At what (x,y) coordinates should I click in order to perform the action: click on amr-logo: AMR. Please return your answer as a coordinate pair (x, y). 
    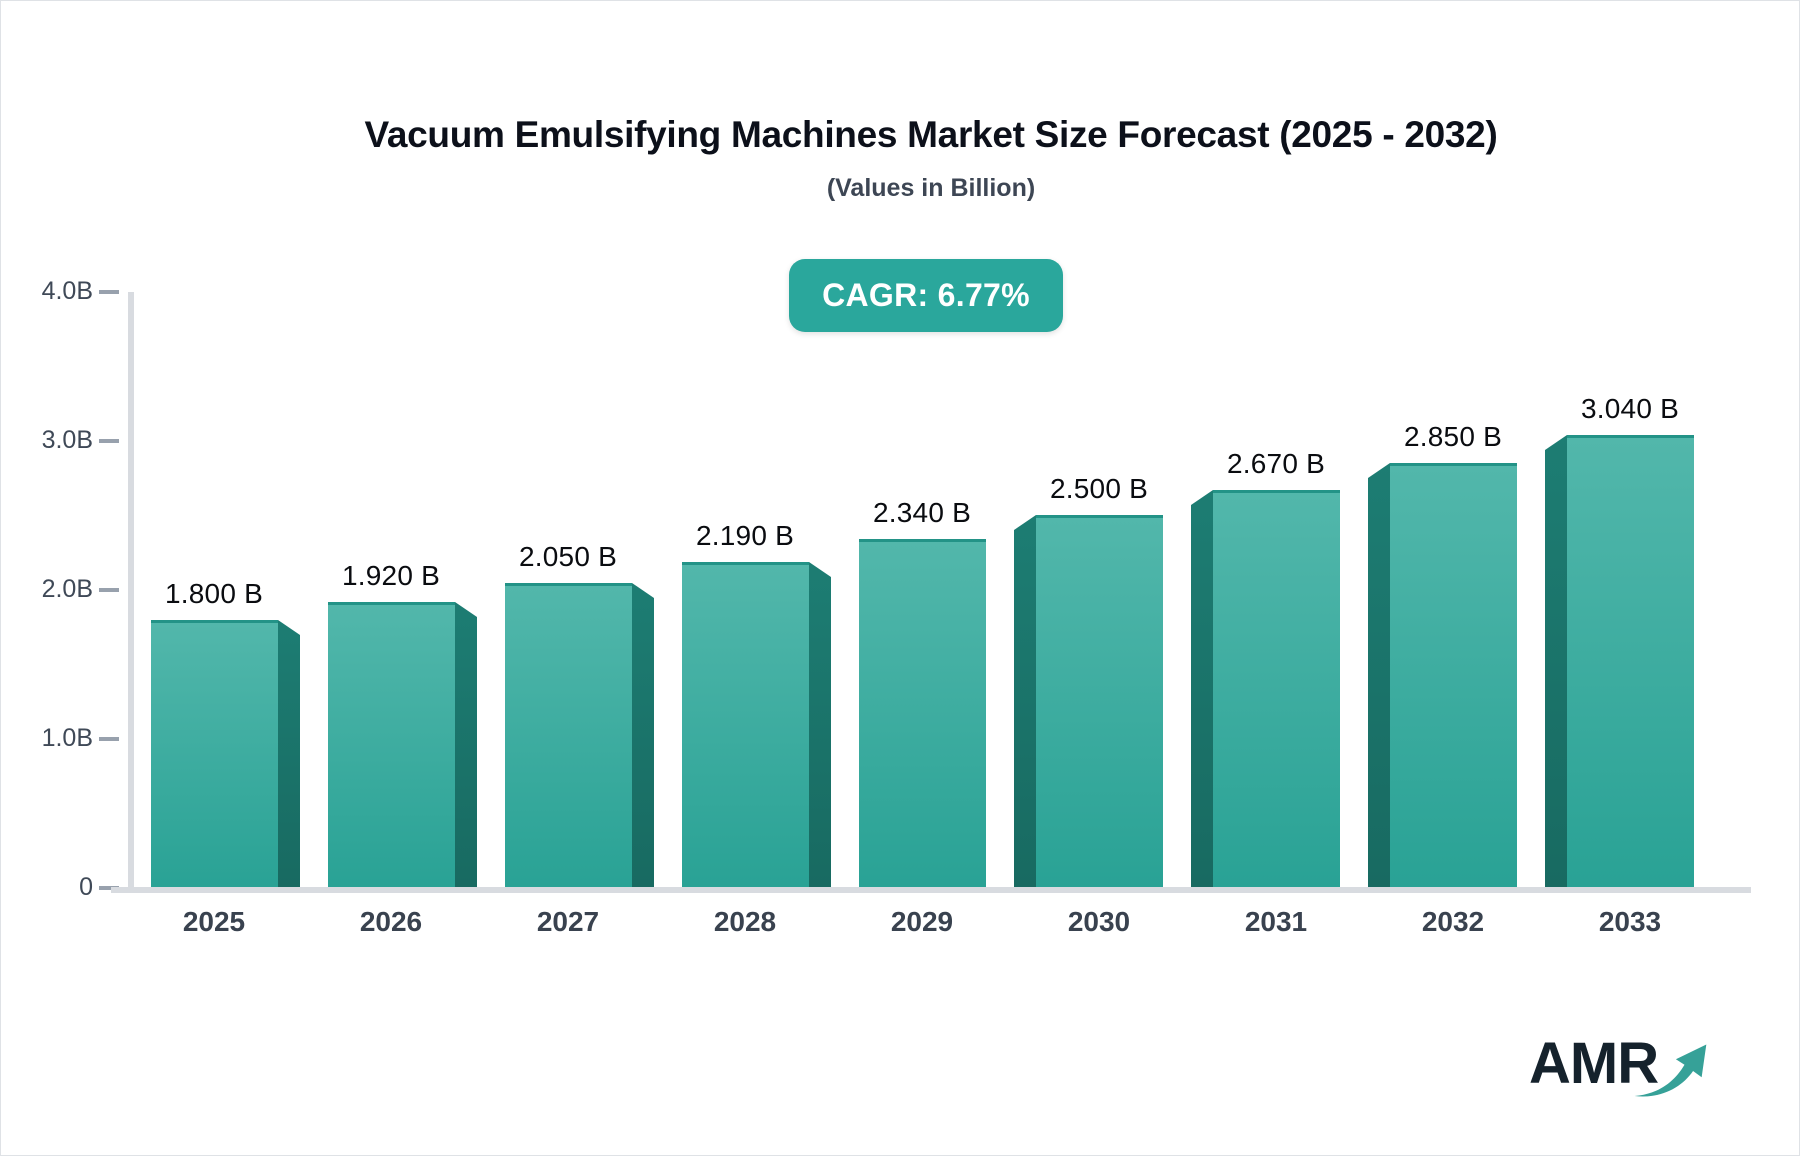
    Looking at the image, I should click on (1624, 1075).